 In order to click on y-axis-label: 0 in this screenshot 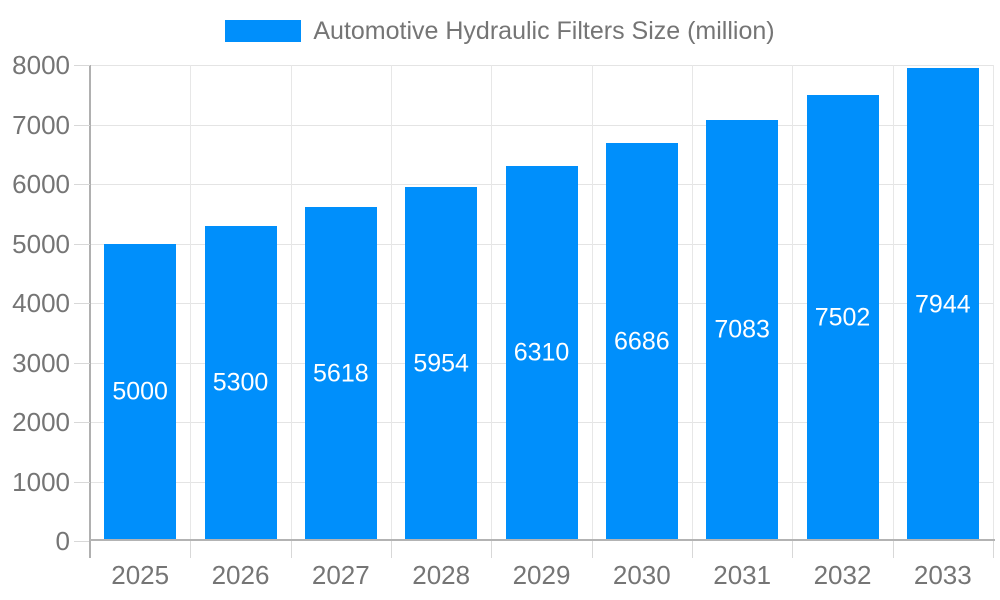, I will do `click(62, 541)`.